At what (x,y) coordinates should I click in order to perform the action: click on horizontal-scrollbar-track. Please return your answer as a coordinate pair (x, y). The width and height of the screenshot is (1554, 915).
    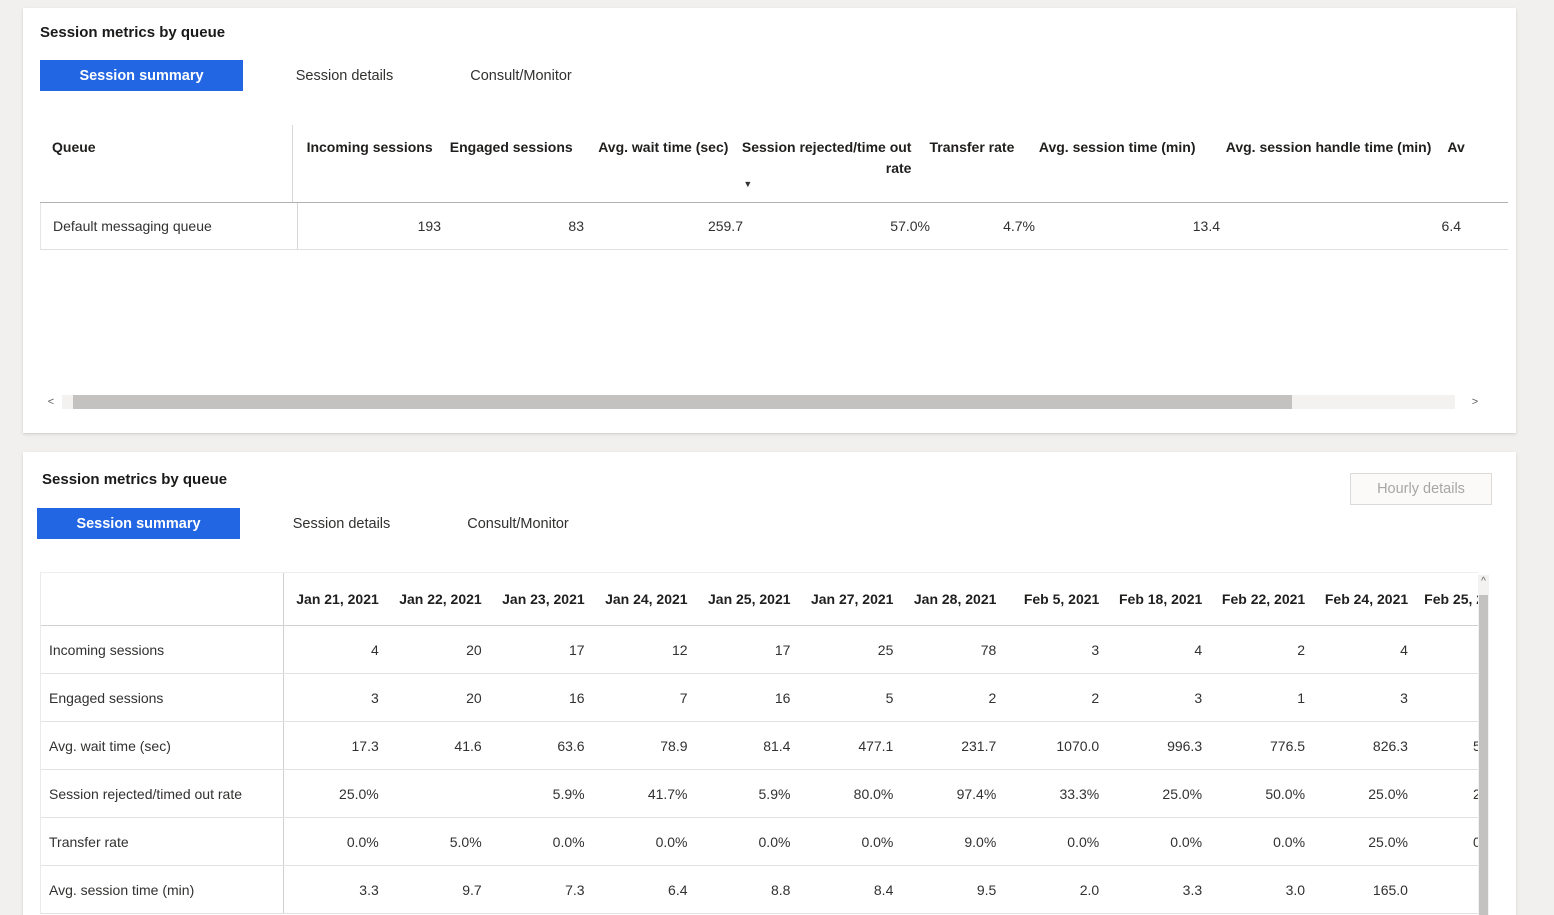
    Looking at the image, I should click on (758, 402).